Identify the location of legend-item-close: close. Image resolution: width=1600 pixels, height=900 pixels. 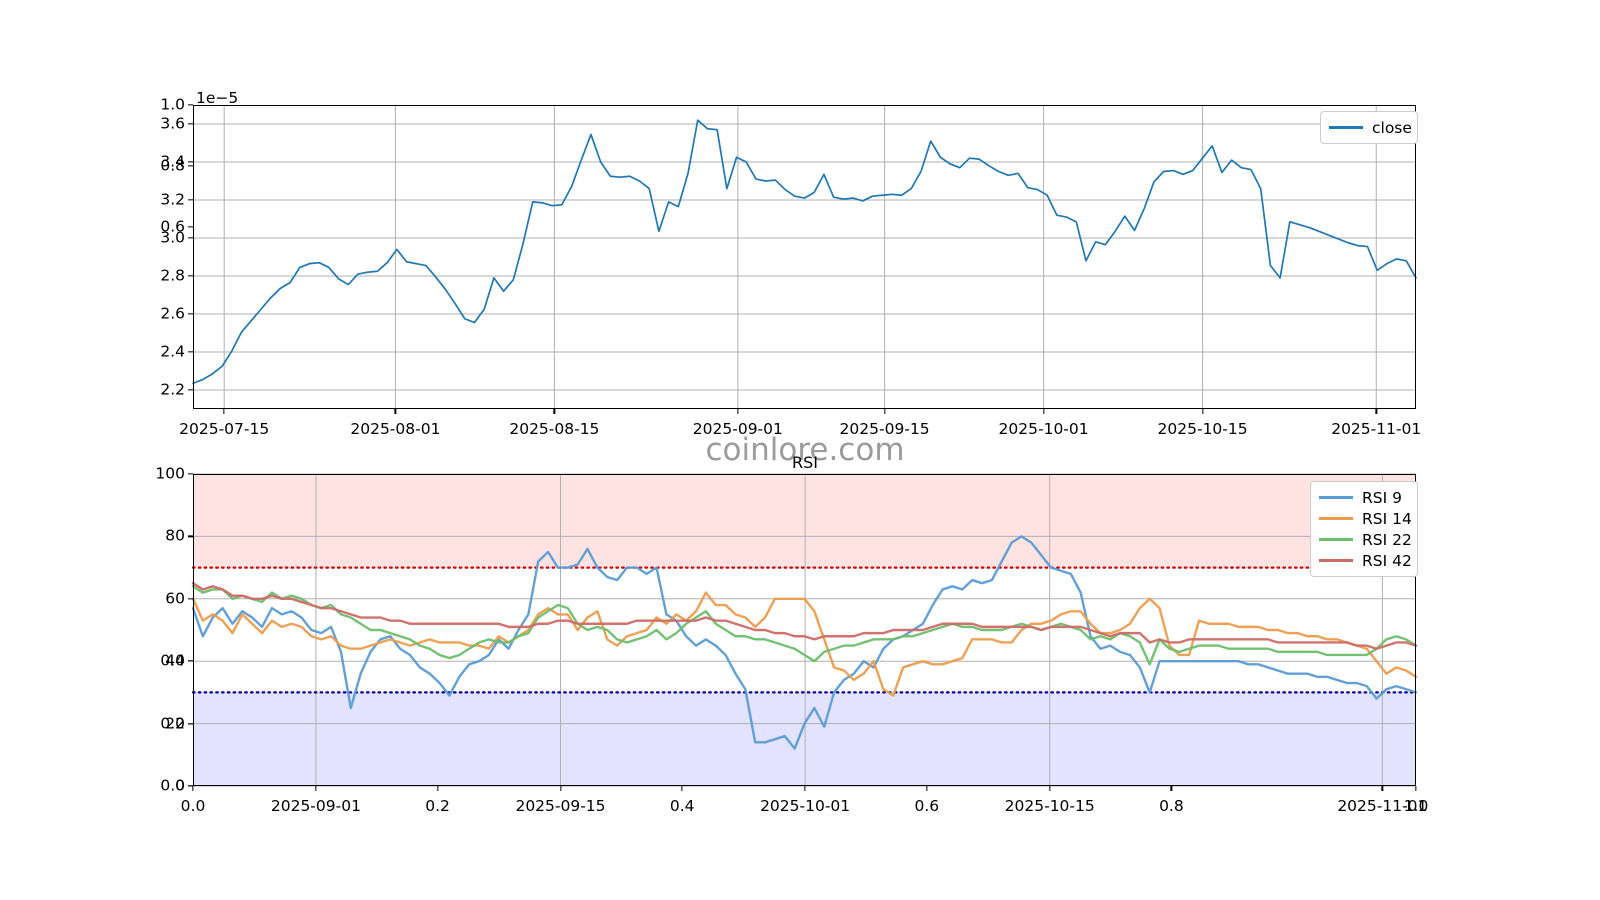
(1370, 127).